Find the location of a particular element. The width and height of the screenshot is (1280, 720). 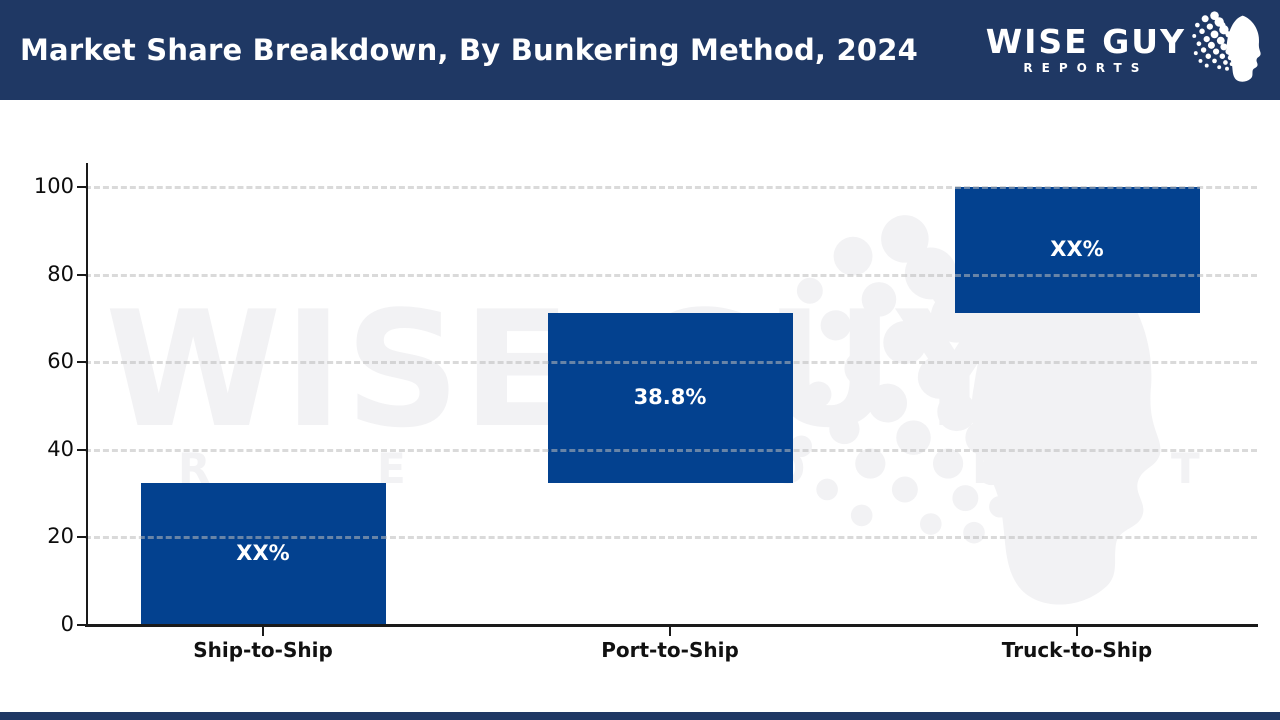

logo-wordmark: WISE GUY is located at coordinates (1085, 41).